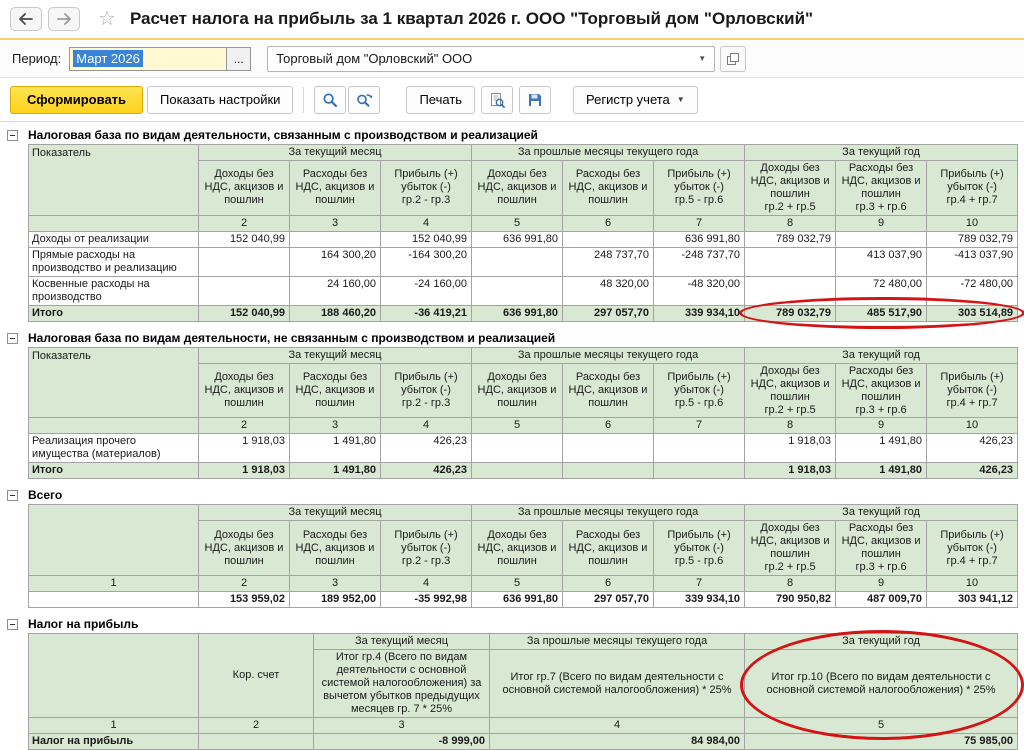 Image resolution: width=1024 pixels, height=750 pixels. I want to click on value-cell: -248 737,70, so click(699, 261).